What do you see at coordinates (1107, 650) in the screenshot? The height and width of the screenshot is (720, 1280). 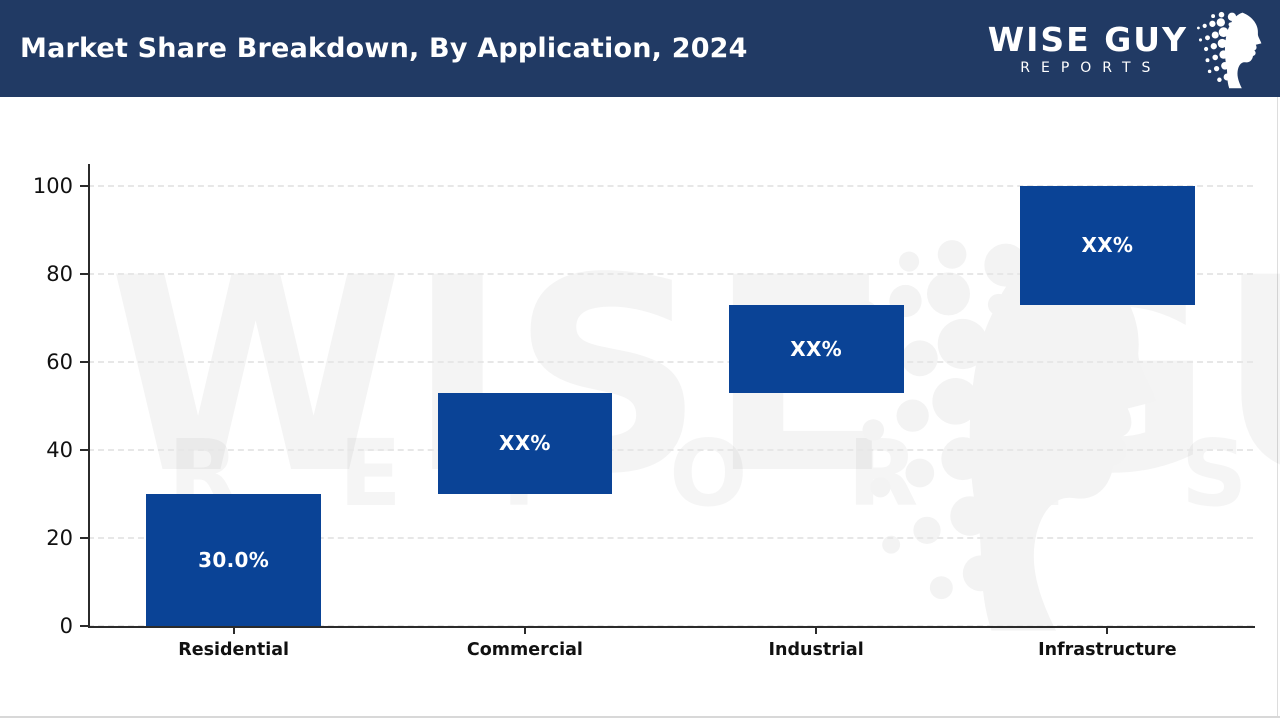 I see `x-category-label: Infrastructure` at bounding box center [1107, 650].